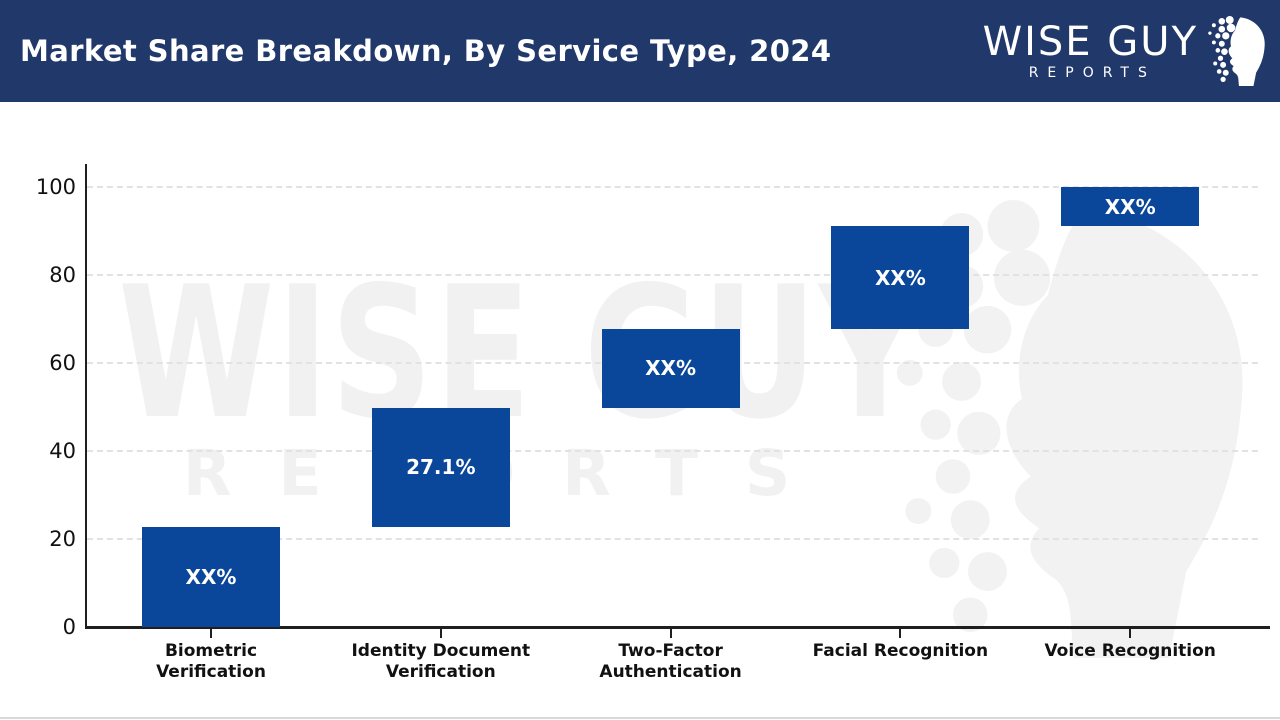 The width and height of the screenshot is (1280, 720). What do you see at coordinates (1090, 41) in the screenshot?
I see `logo-wordmark: WISE GUY` at bounding box center [1090, 41].